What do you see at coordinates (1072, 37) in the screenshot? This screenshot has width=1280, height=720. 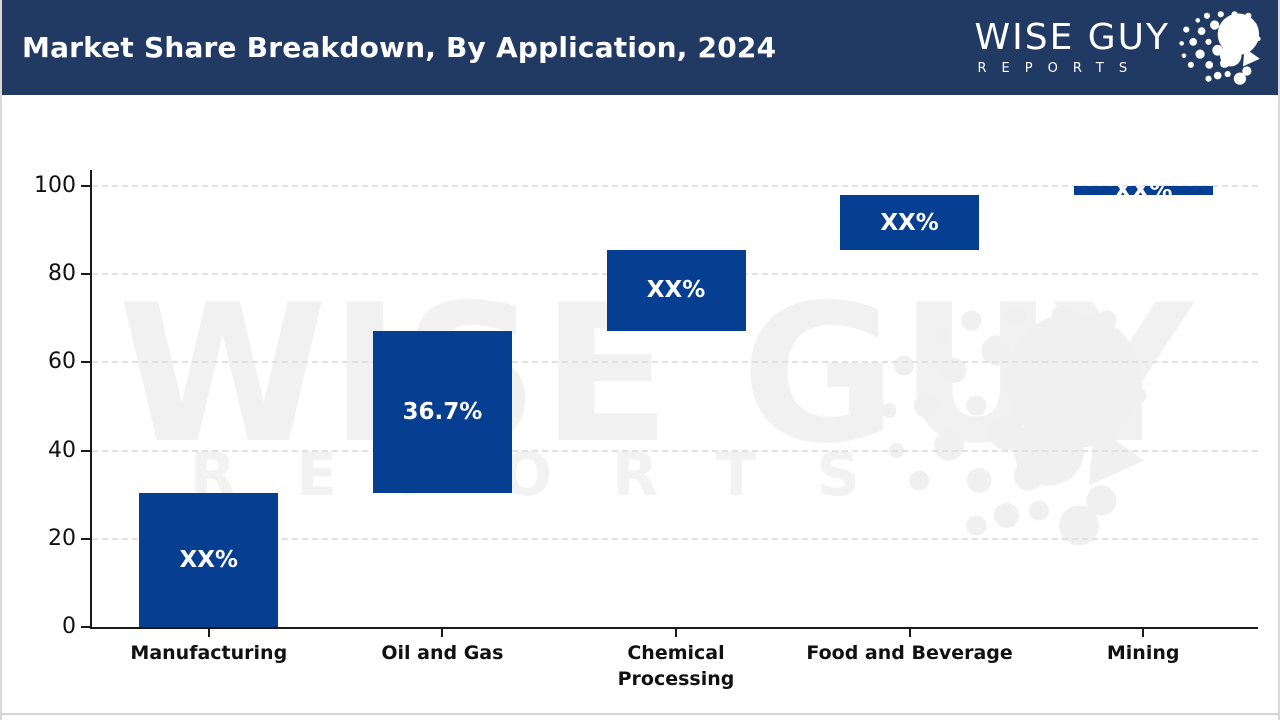 I see `logo-wordmark: WISE GUY` at bounding box center [1072, 37].